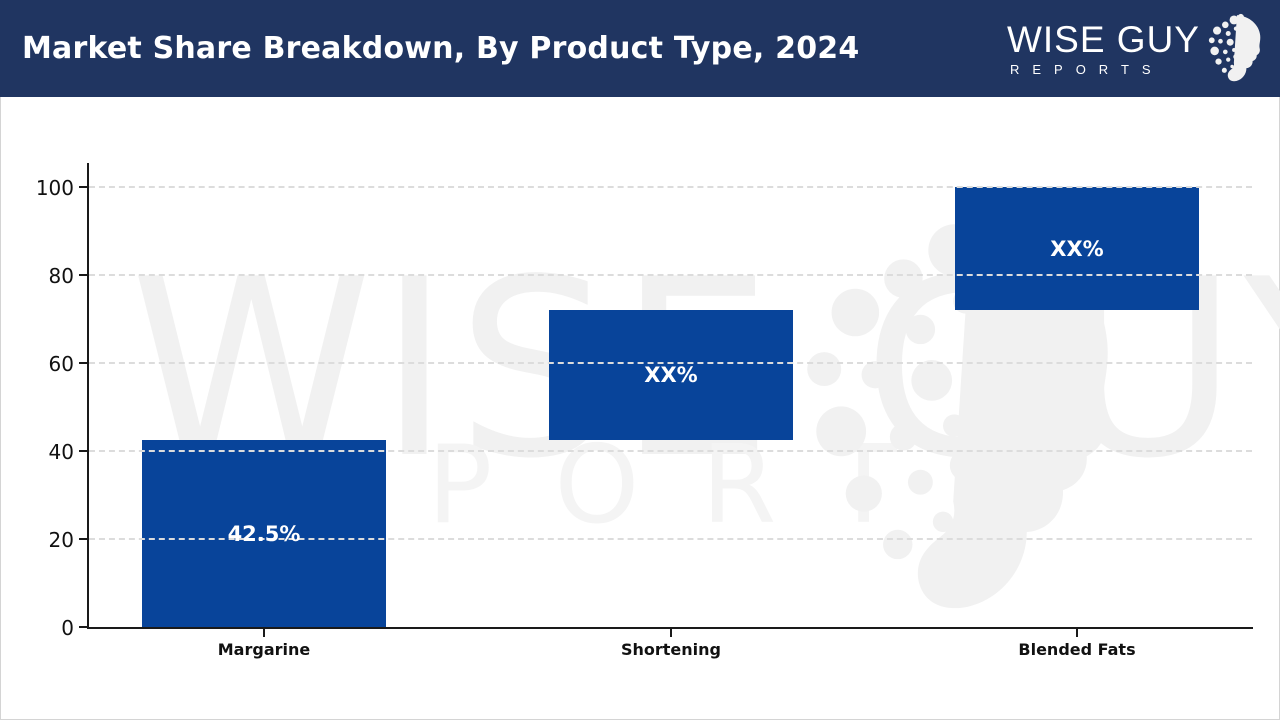 This screenshot has height=720, width=1280. What do you see at coordinates (88, 396) in the screenshot?
I see `y-axis-spine` at bounding box center [88, 396].